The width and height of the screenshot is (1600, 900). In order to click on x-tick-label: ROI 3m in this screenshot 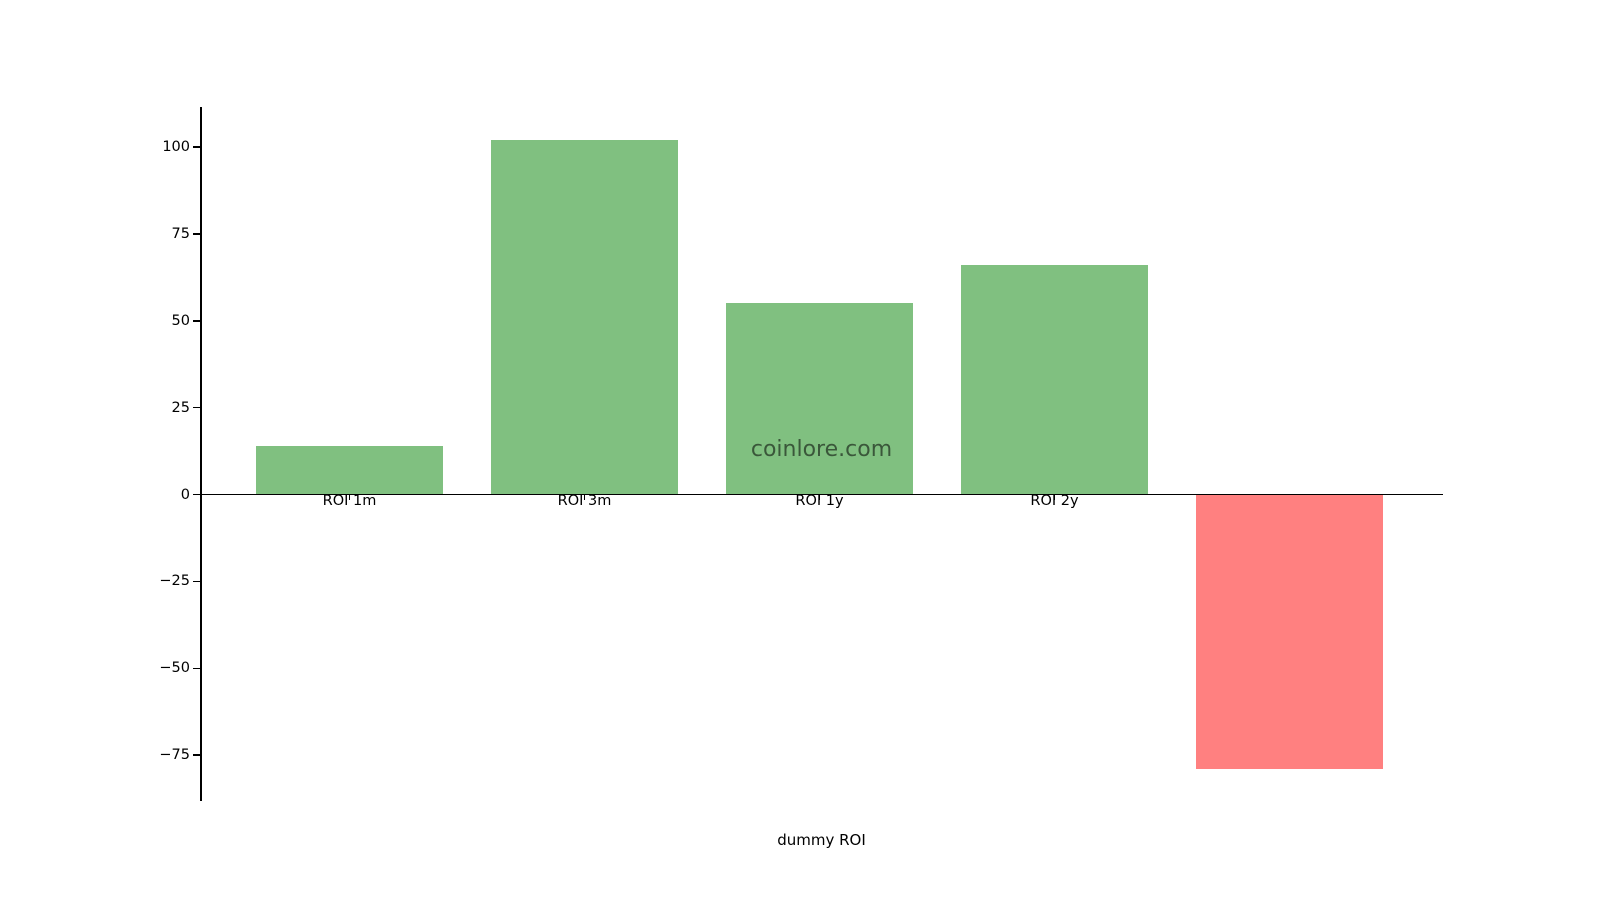, I will do `click(584, 501)`.